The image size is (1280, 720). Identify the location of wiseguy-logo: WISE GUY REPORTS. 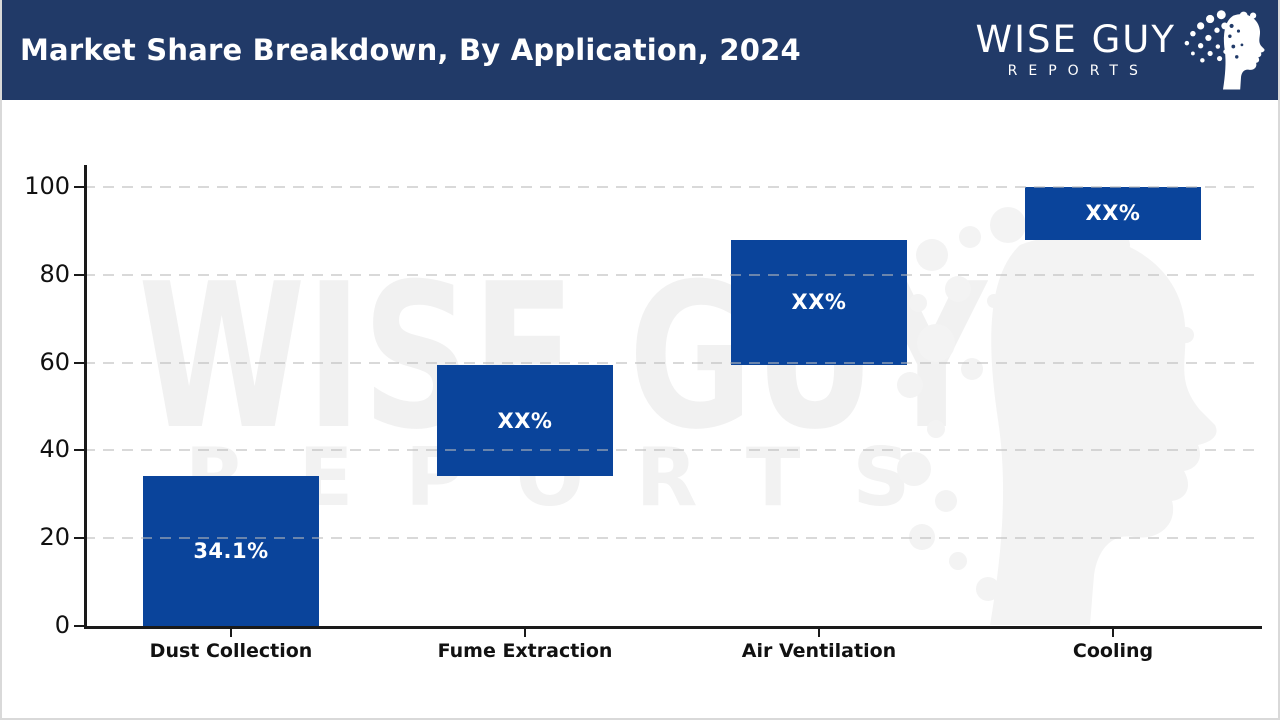
(1121, 50).